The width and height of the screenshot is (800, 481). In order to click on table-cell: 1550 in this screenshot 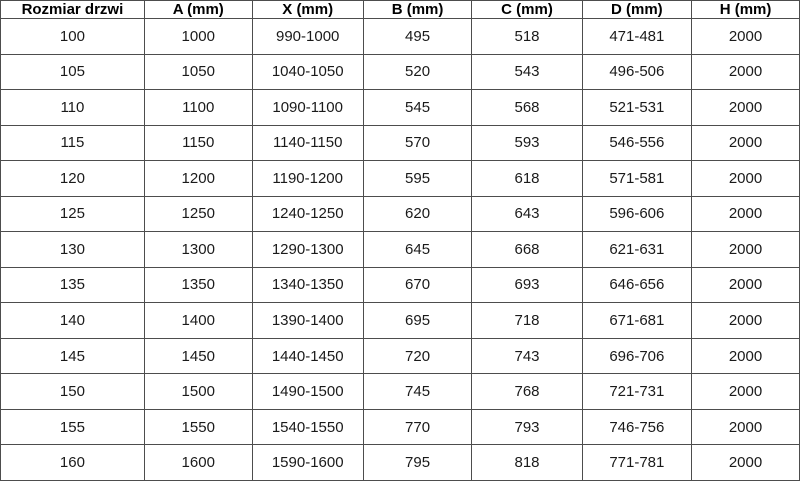, I will do `click(198, 427)`.